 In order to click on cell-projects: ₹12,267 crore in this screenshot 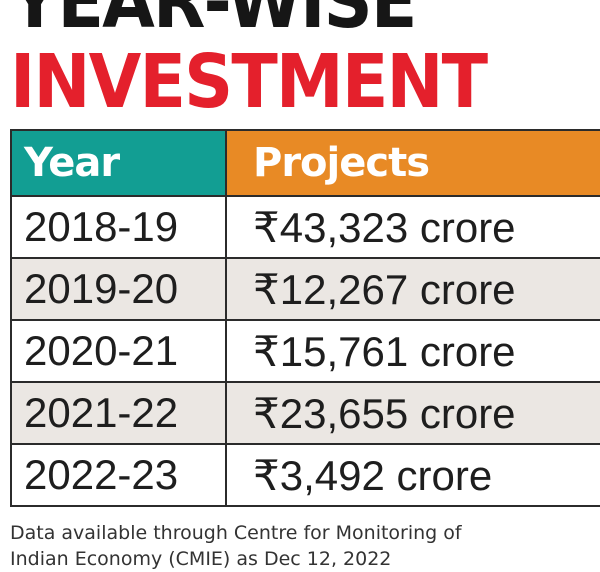, I will do `click(412, 289)`.